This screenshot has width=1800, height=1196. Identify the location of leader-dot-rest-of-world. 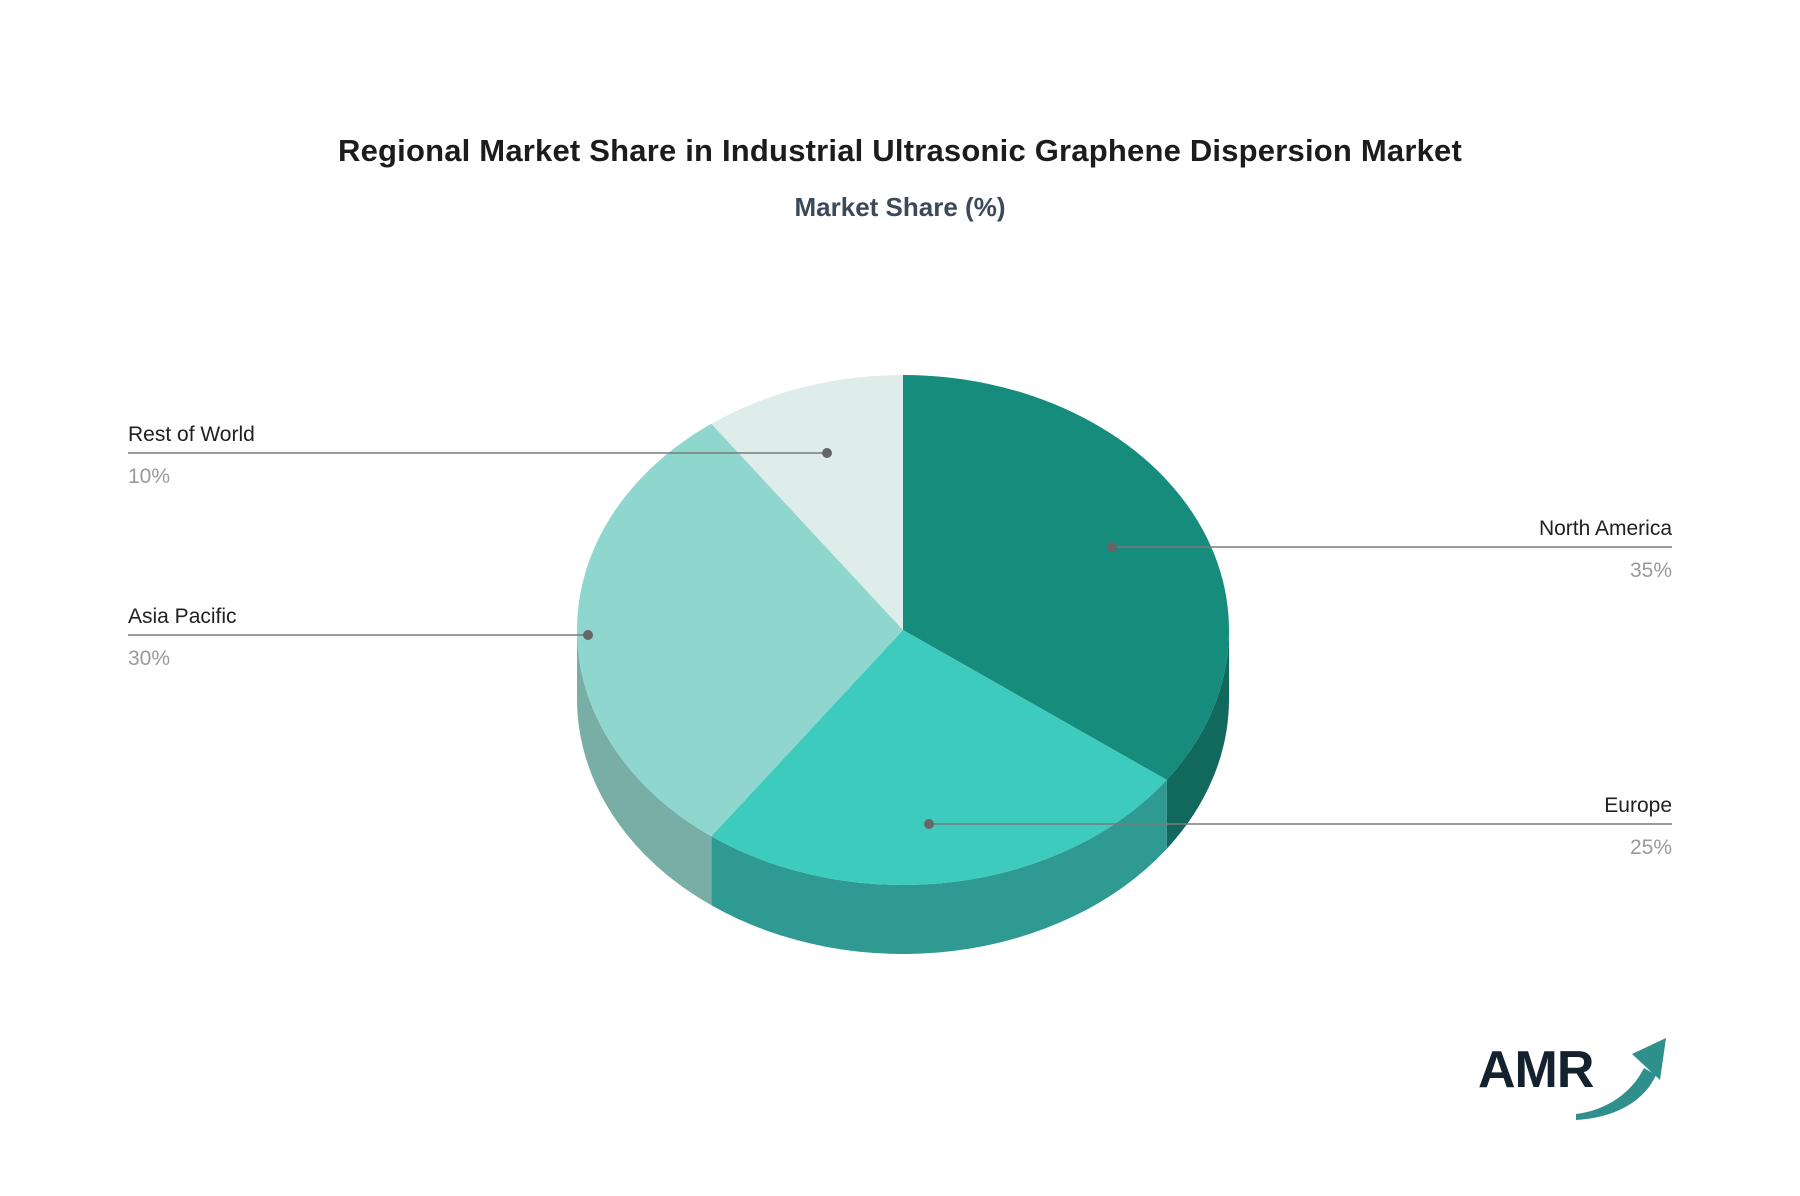
(827, 453).